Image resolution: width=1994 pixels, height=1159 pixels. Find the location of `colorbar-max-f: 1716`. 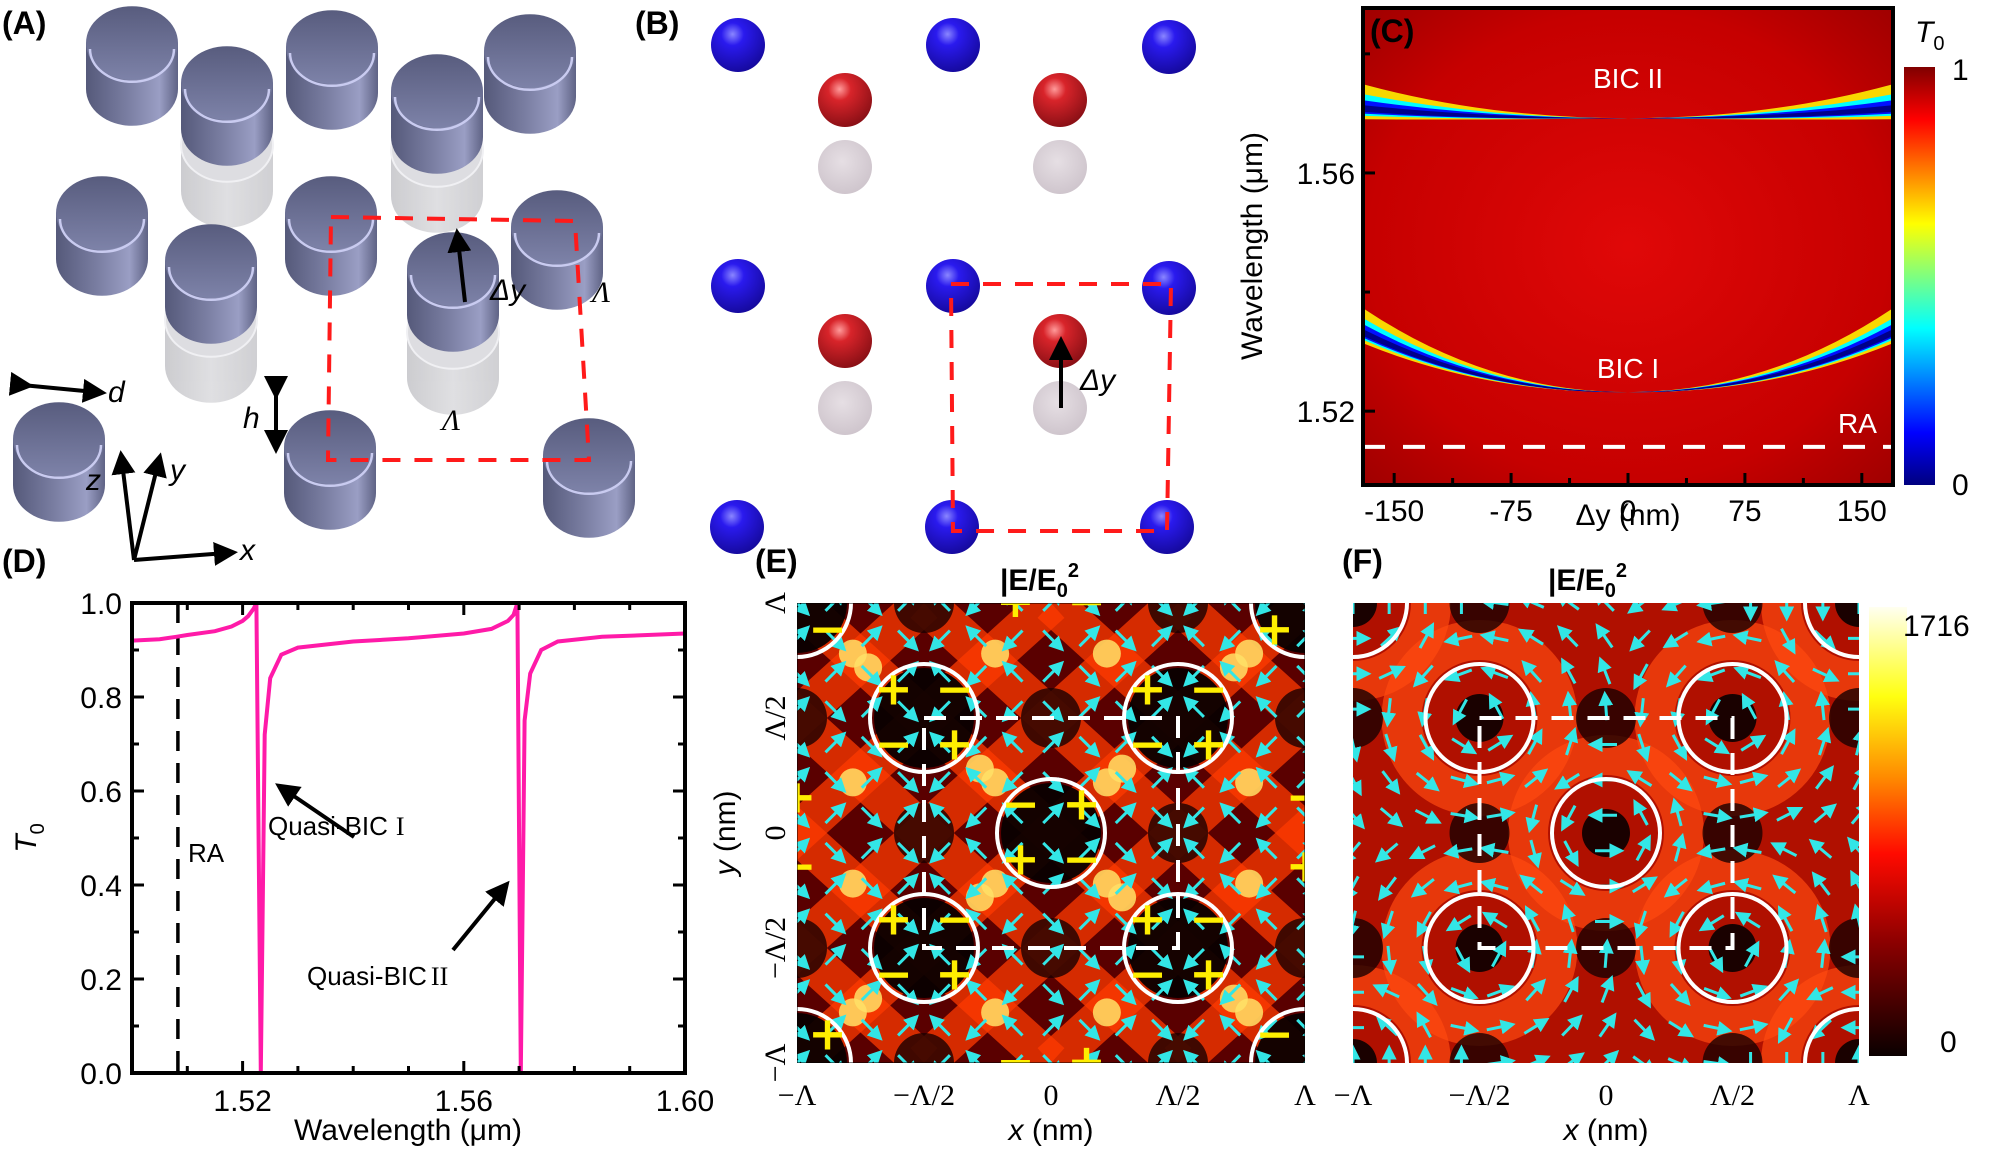

colorbar-max-f: 1716 is located at coordinates (1936, 626).